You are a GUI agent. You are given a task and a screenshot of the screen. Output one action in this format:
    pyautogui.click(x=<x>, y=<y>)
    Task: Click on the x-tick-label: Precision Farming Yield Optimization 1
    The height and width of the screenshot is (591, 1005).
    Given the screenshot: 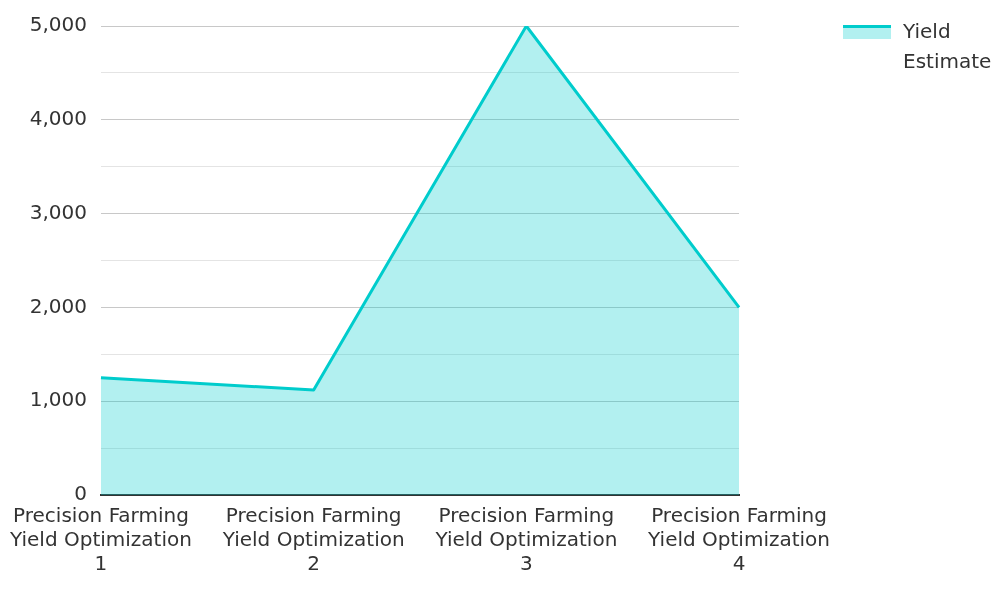 What is the action you would take?
    pyautogui.click(x=100, y=539)
    